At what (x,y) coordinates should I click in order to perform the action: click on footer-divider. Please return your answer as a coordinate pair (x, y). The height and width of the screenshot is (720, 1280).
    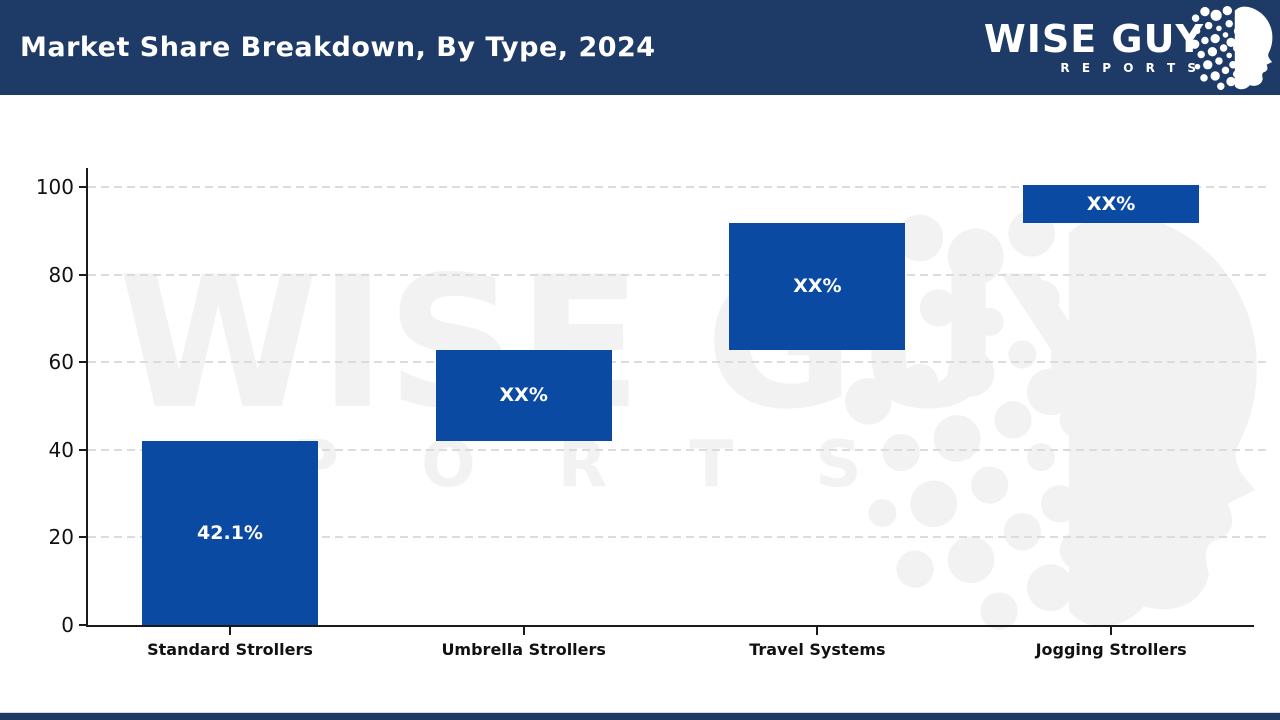
    Looking at the image, I should click on (640, 712).